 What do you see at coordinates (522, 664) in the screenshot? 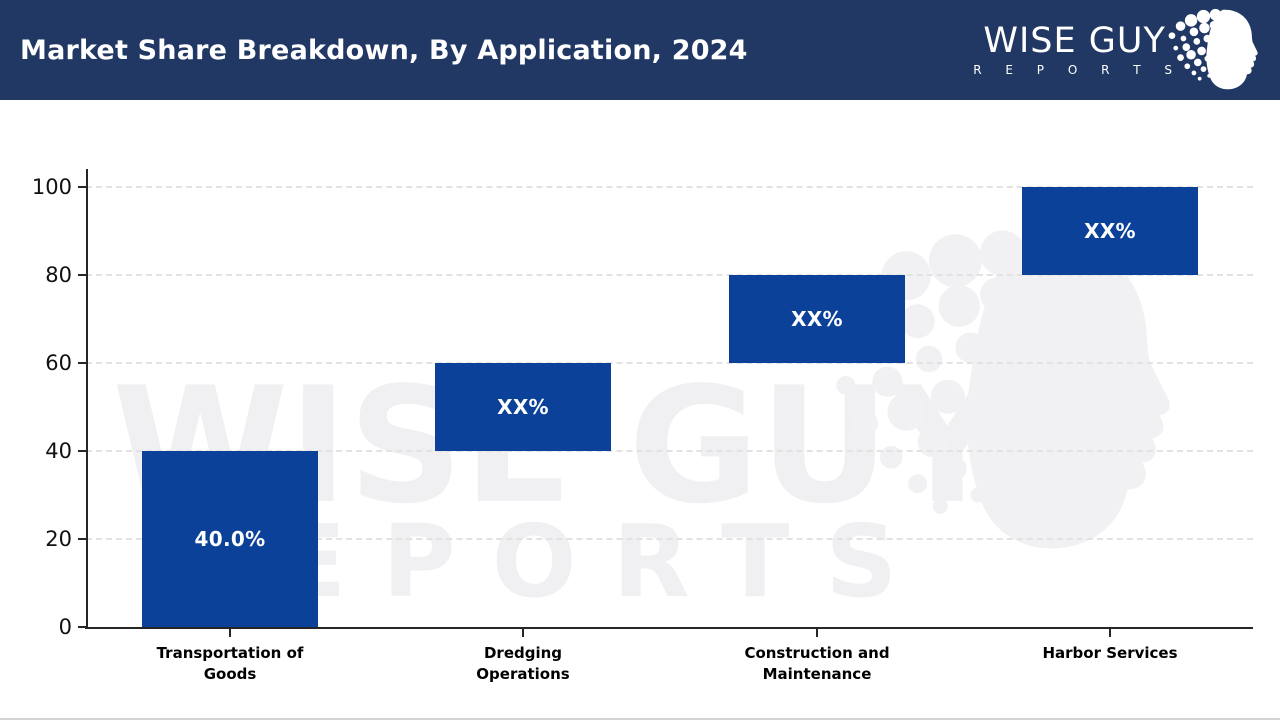
I see `x-category-label: Dredging Operations` at bounding box center [522, 664].